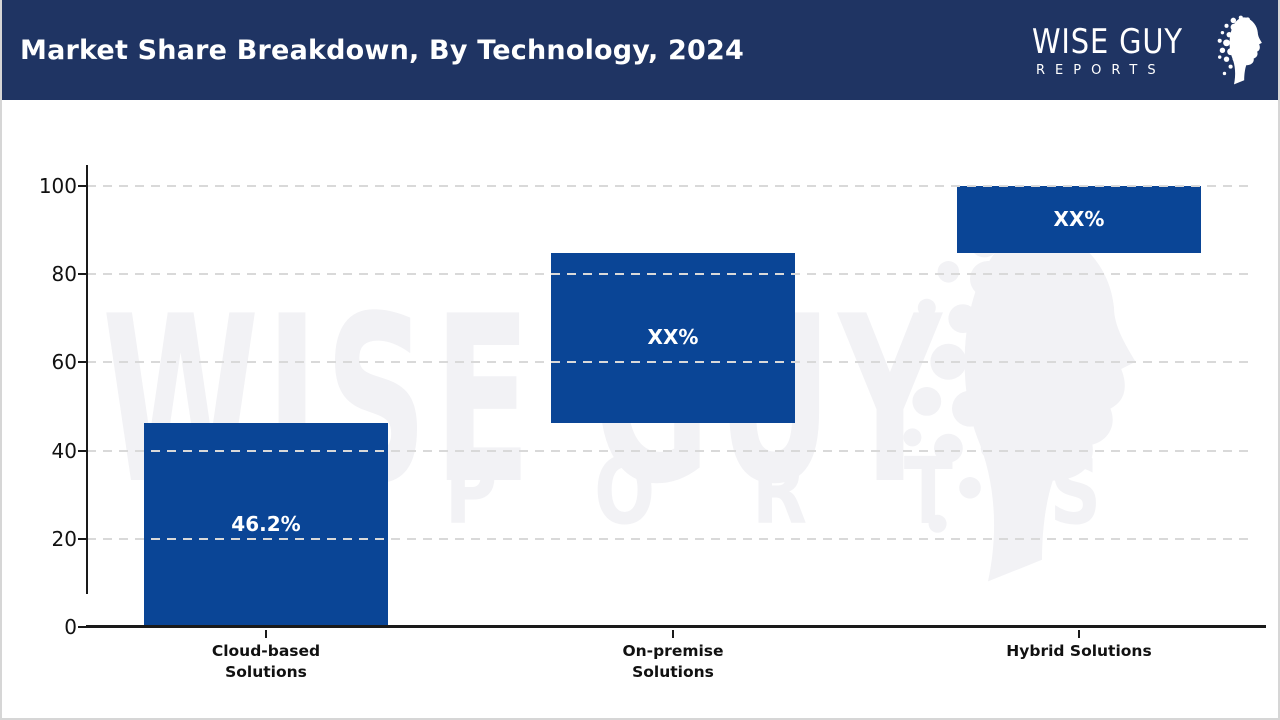 This screenshot has width=1280, height=720. I want to click on x-tick-label-hybrid-solutions: Hybrid Solutions, so click(1079, 651).